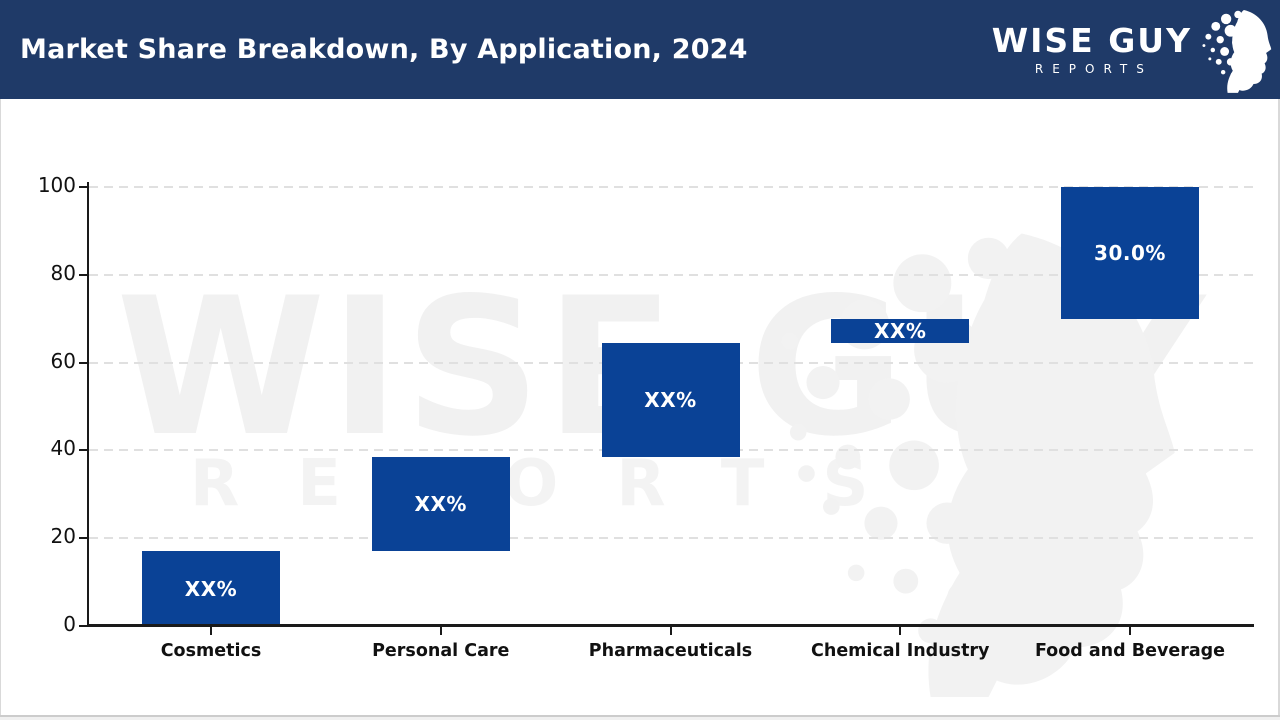  Describe the element at coordinates (211, 651) in the screenshot. I see `x-axis-label: Cosmetics` at that location.